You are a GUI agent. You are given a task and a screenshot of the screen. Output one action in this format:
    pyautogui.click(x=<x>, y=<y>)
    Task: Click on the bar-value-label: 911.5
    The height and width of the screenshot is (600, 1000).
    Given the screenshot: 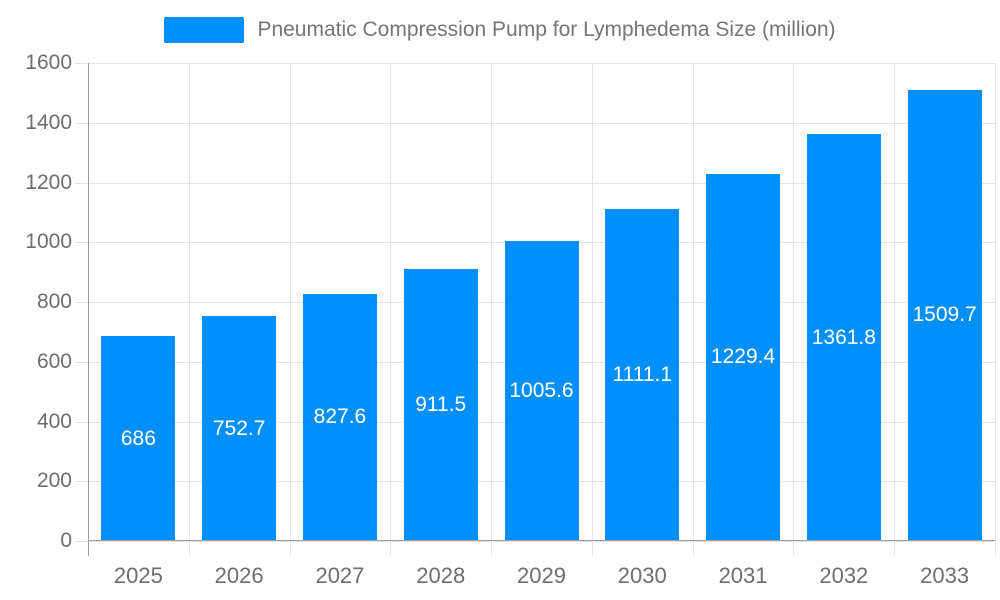 What is the action you would take?
    pyautogui.click(x=441, y=404)
    